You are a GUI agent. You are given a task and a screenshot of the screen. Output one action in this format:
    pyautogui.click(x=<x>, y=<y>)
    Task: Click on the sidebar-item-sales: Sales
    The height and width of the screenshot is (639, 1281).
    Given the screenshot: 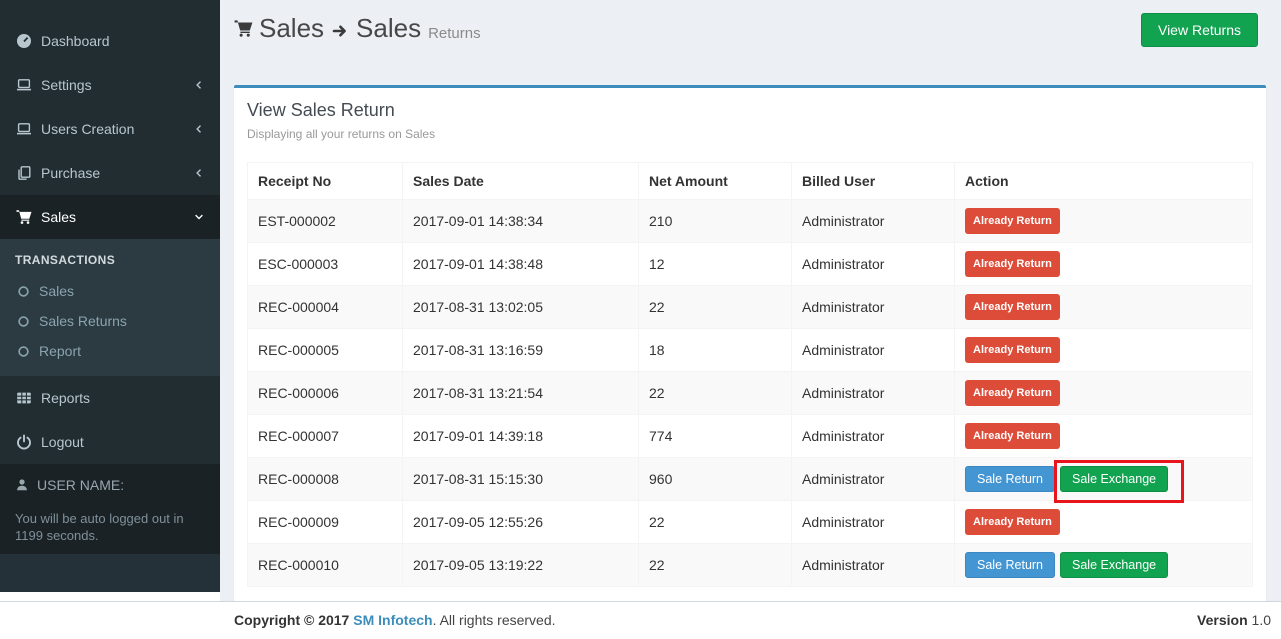 What is the action you would take?
    pyautogui.click(x=110, y=217)
    